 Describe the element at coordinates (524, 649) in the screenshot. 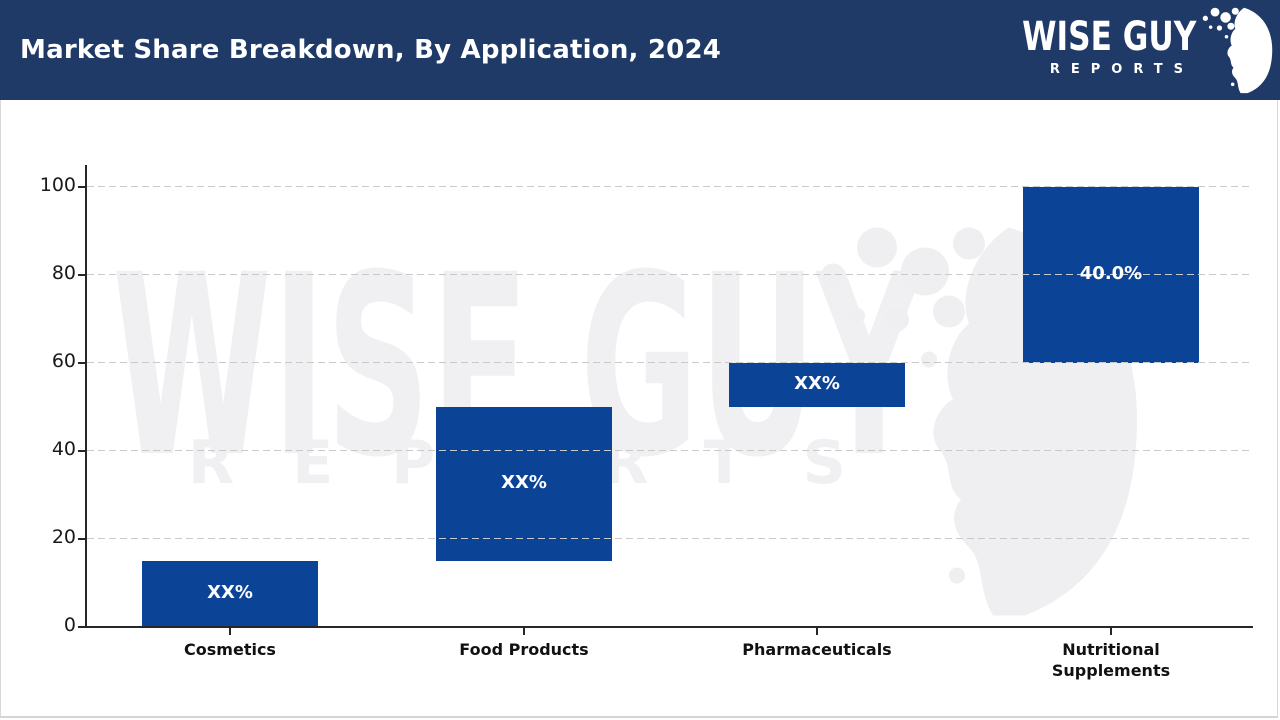

I see `x-tick-label: Food Products` at that location.